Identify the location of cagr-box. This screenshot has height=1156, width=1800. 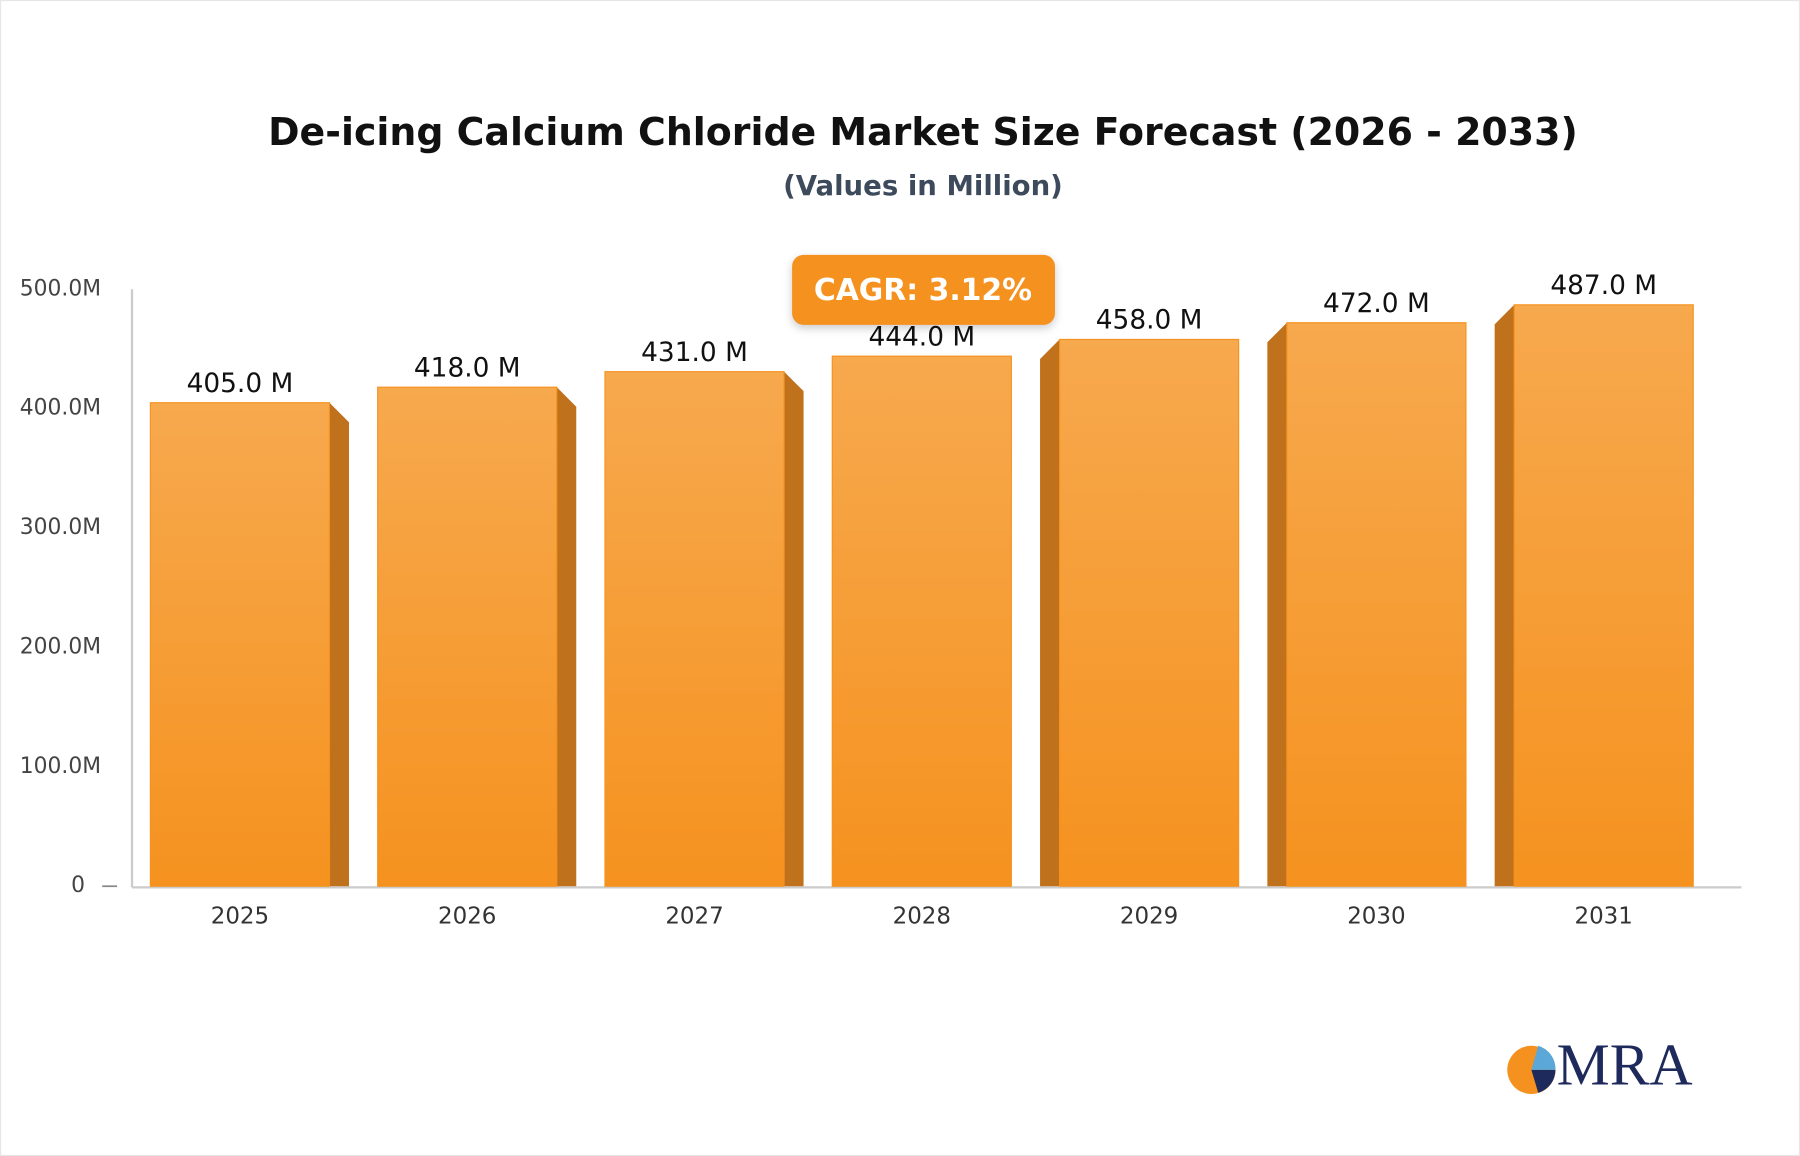
(923, 289).